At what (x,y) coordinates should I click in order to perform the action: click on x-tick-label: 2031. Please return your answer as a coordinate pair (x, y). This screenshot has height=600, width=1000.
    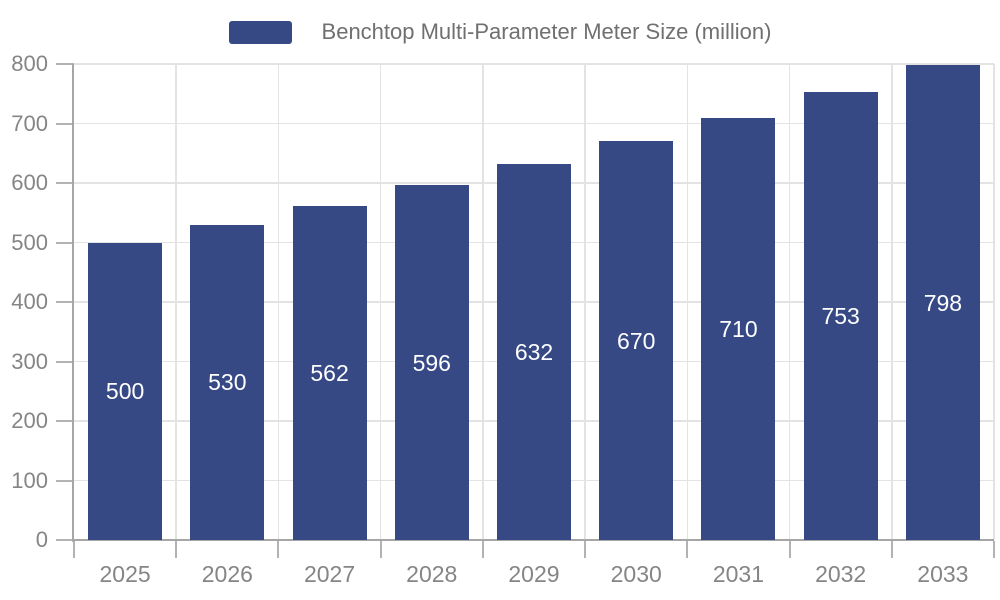
    Looking at the image, I should click on (738, 574).